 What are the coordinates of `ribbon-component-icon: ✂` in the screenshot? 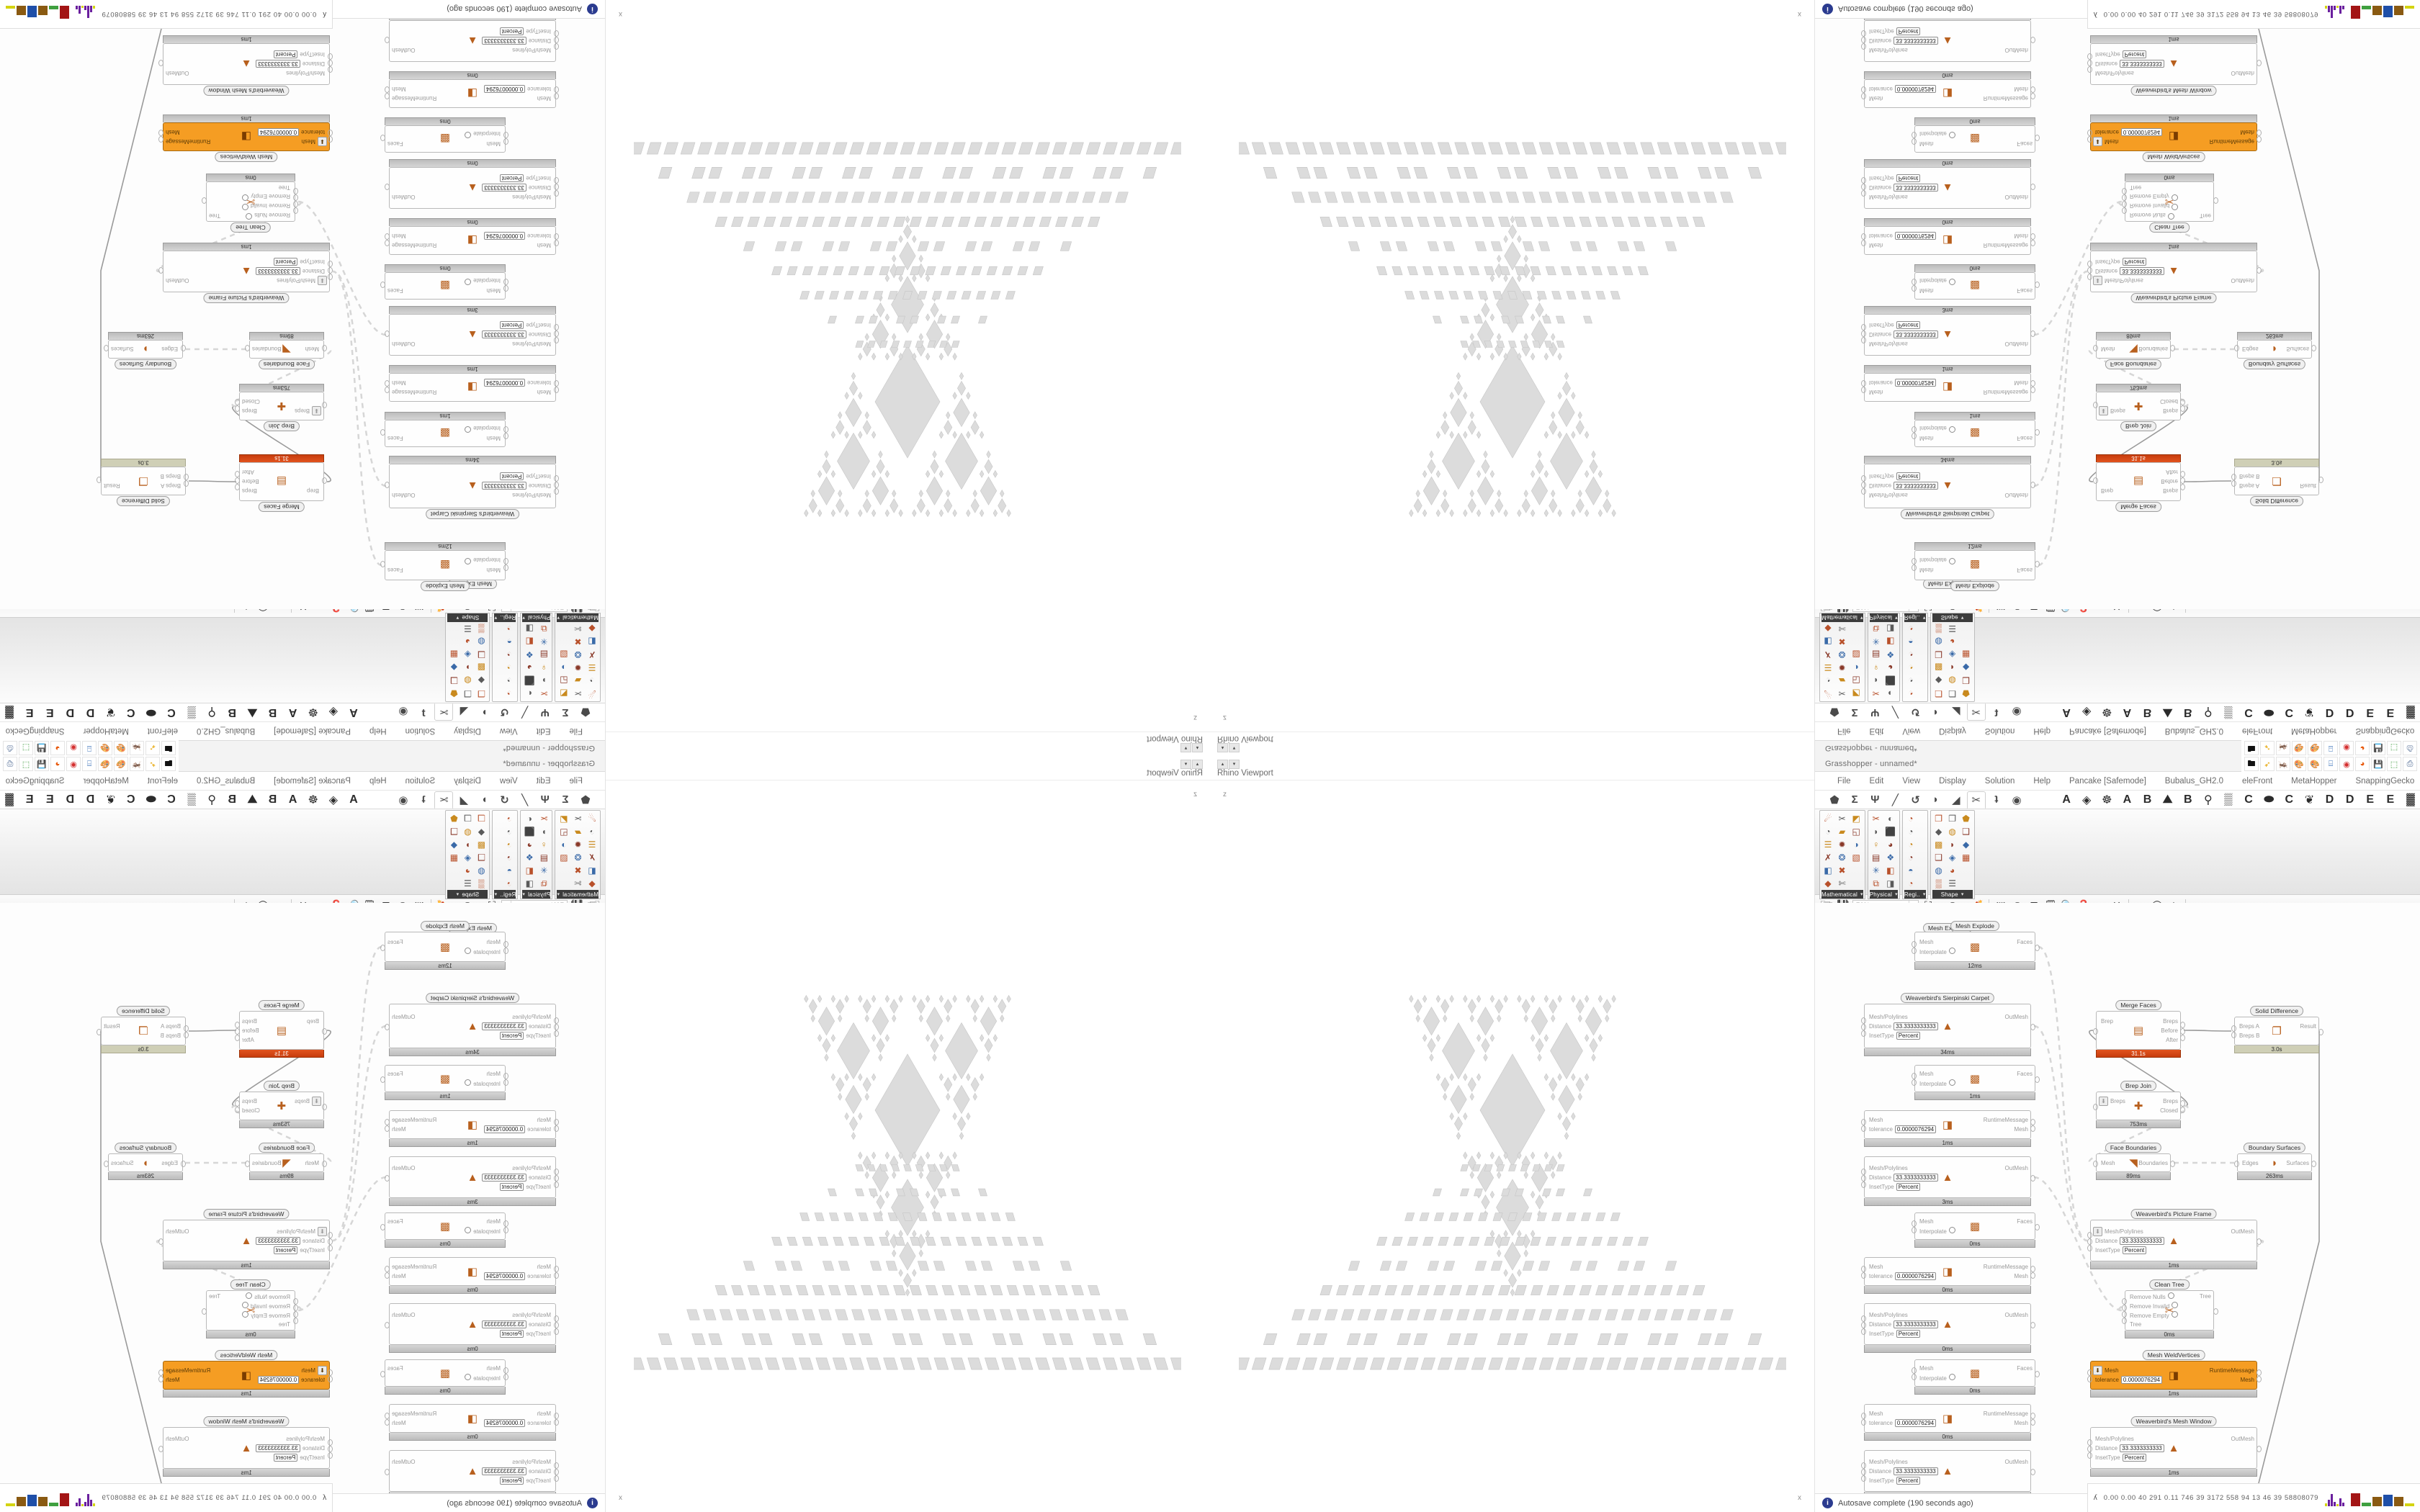 It's located at (1876, 818).